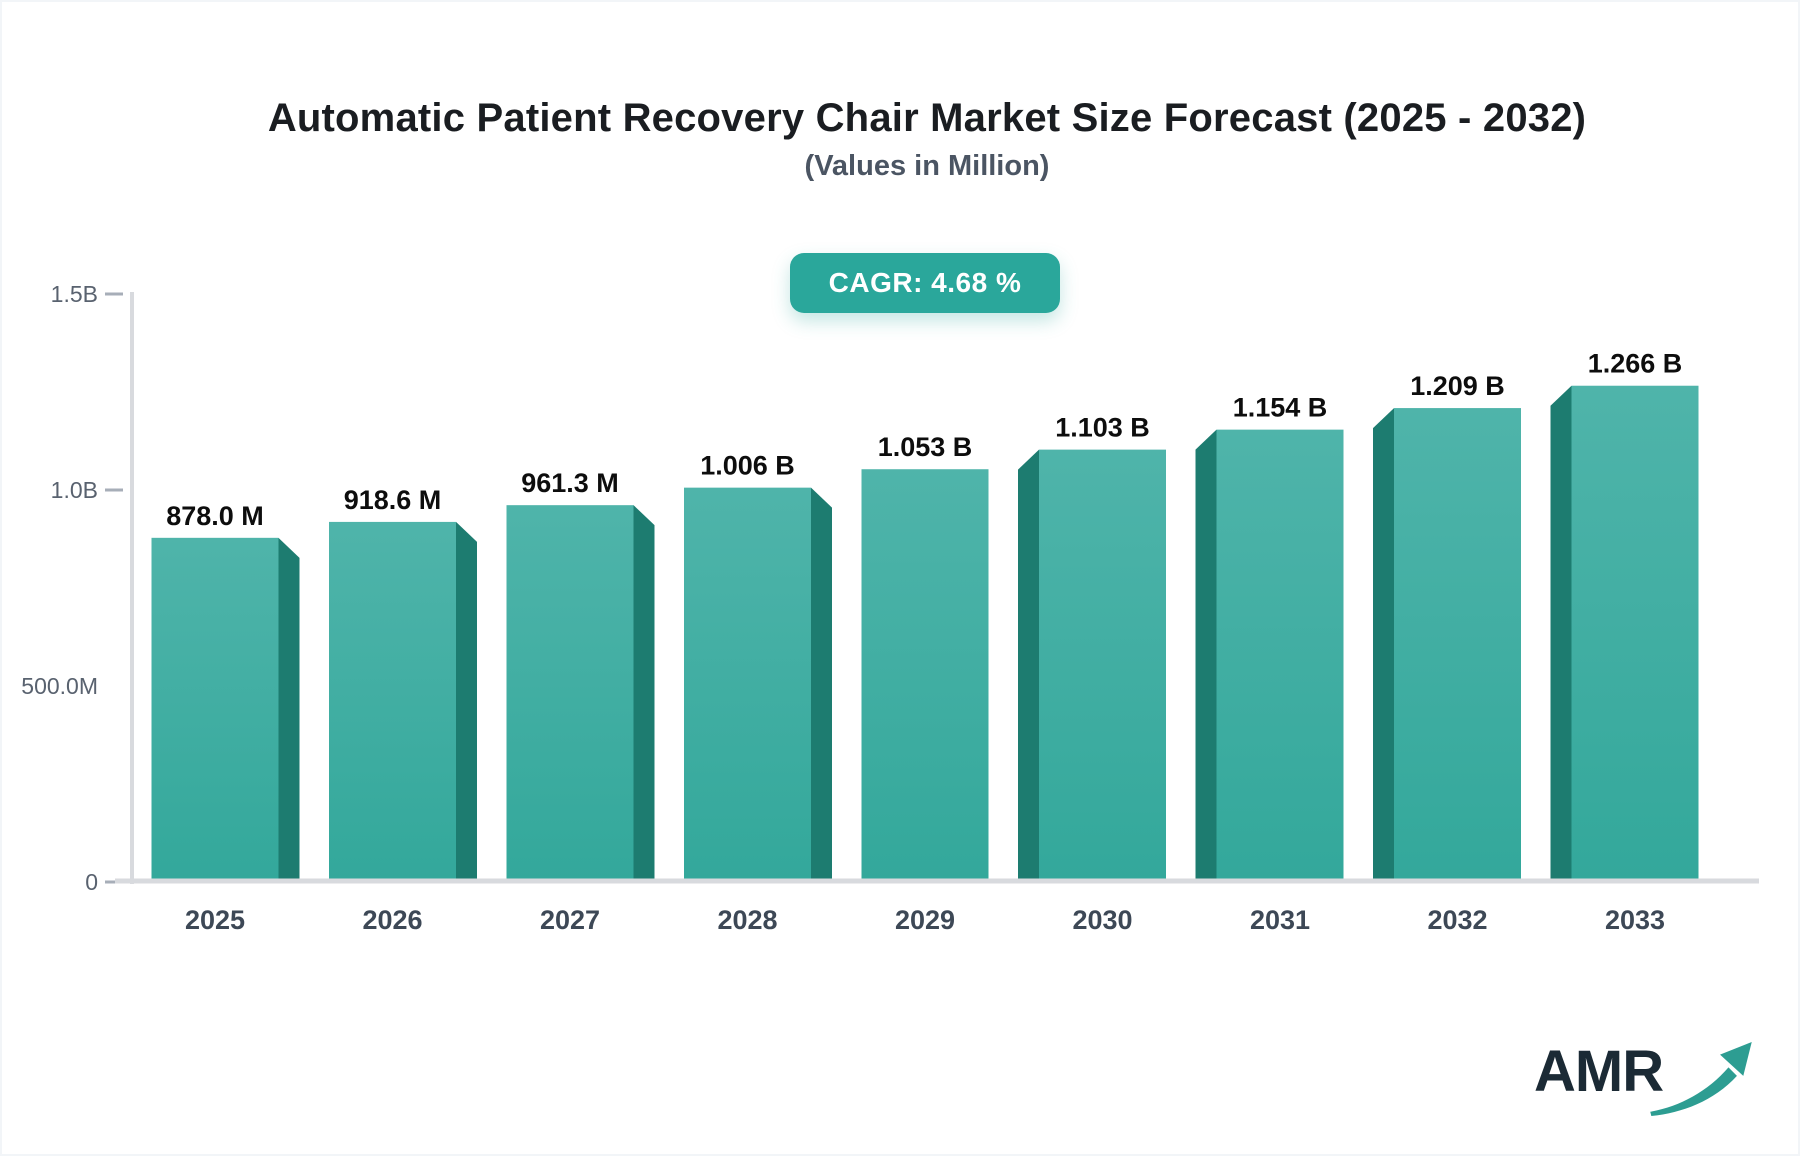 The width and height of the screenshot is (1800, 1156). What do you see at coordinates (1457, 386) in the screenshot?
I see `bar-value-label: 1.209 B` at bounding box center [1457, 386].